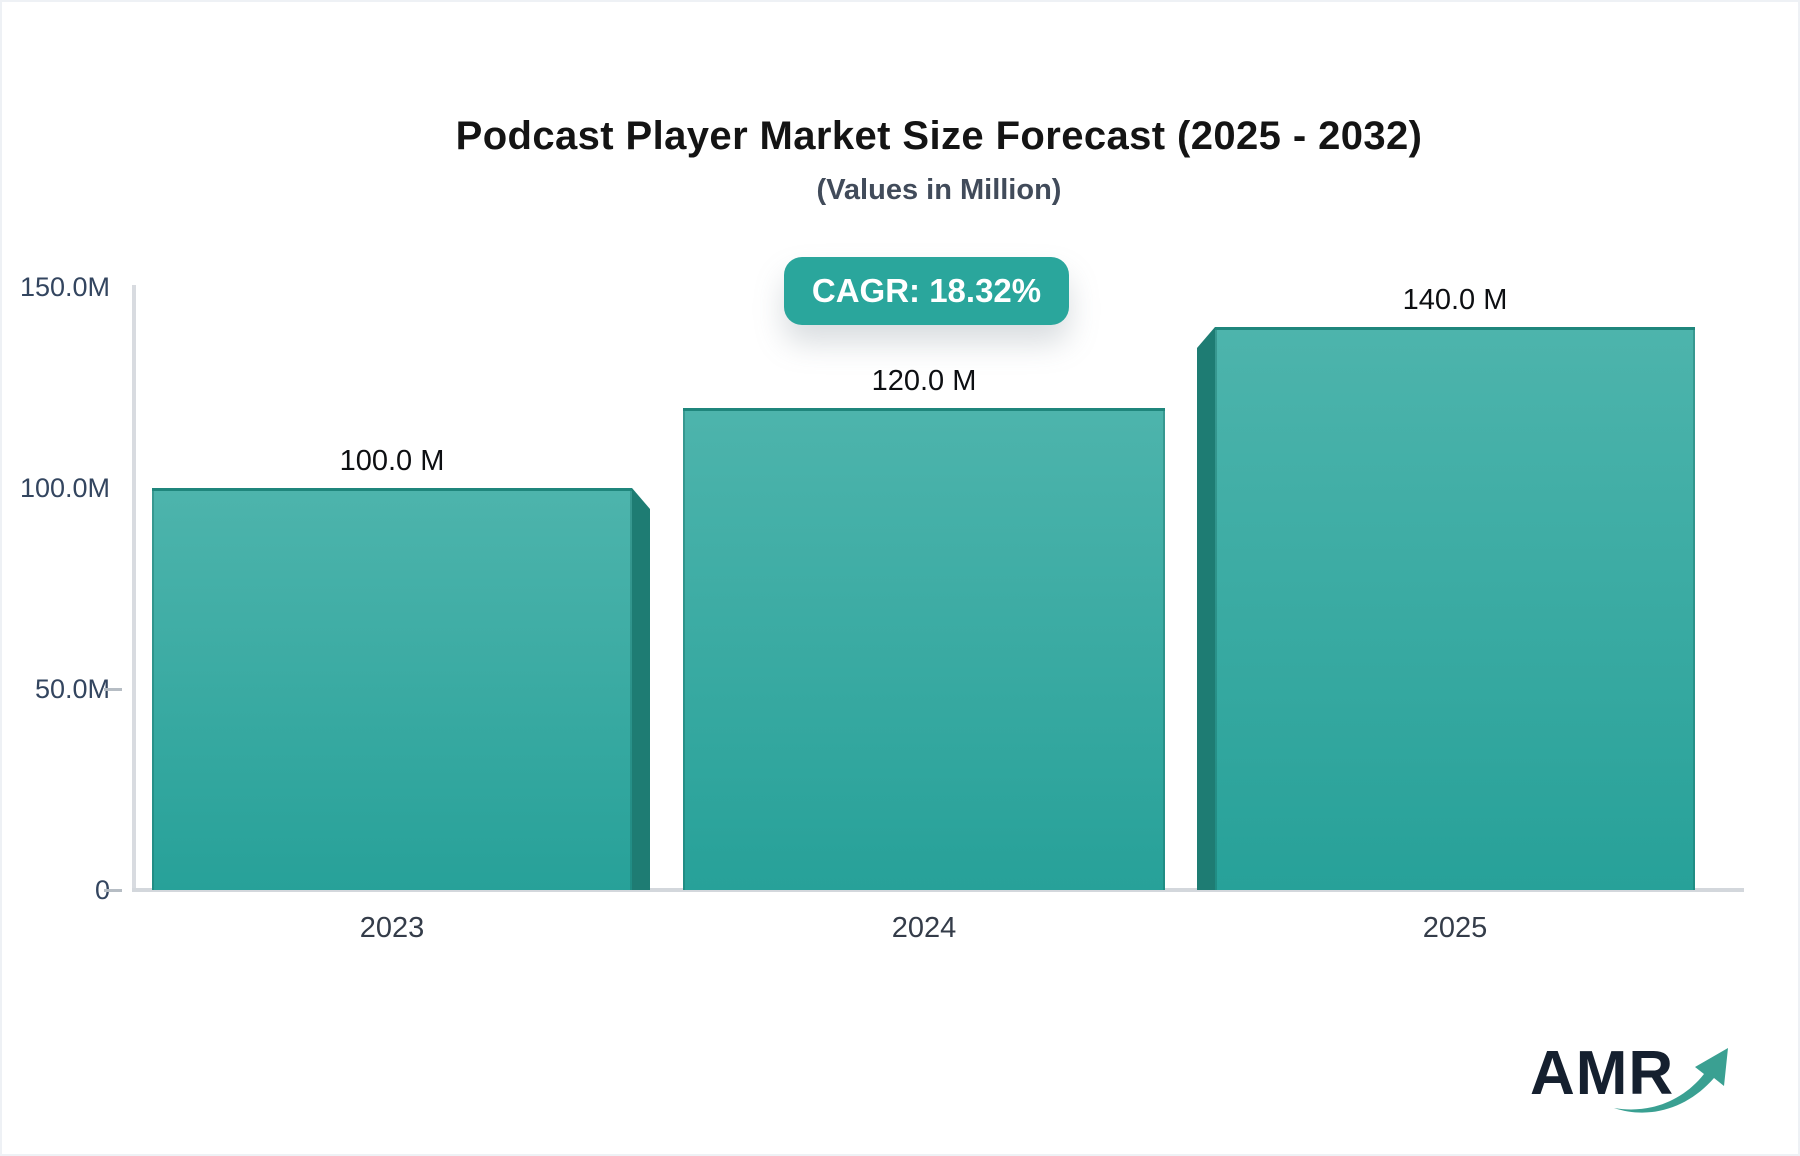  Describe the element at coordinates (924, 381) in the screenshot. I see `value-label-2024: 120.0 M` at that location.